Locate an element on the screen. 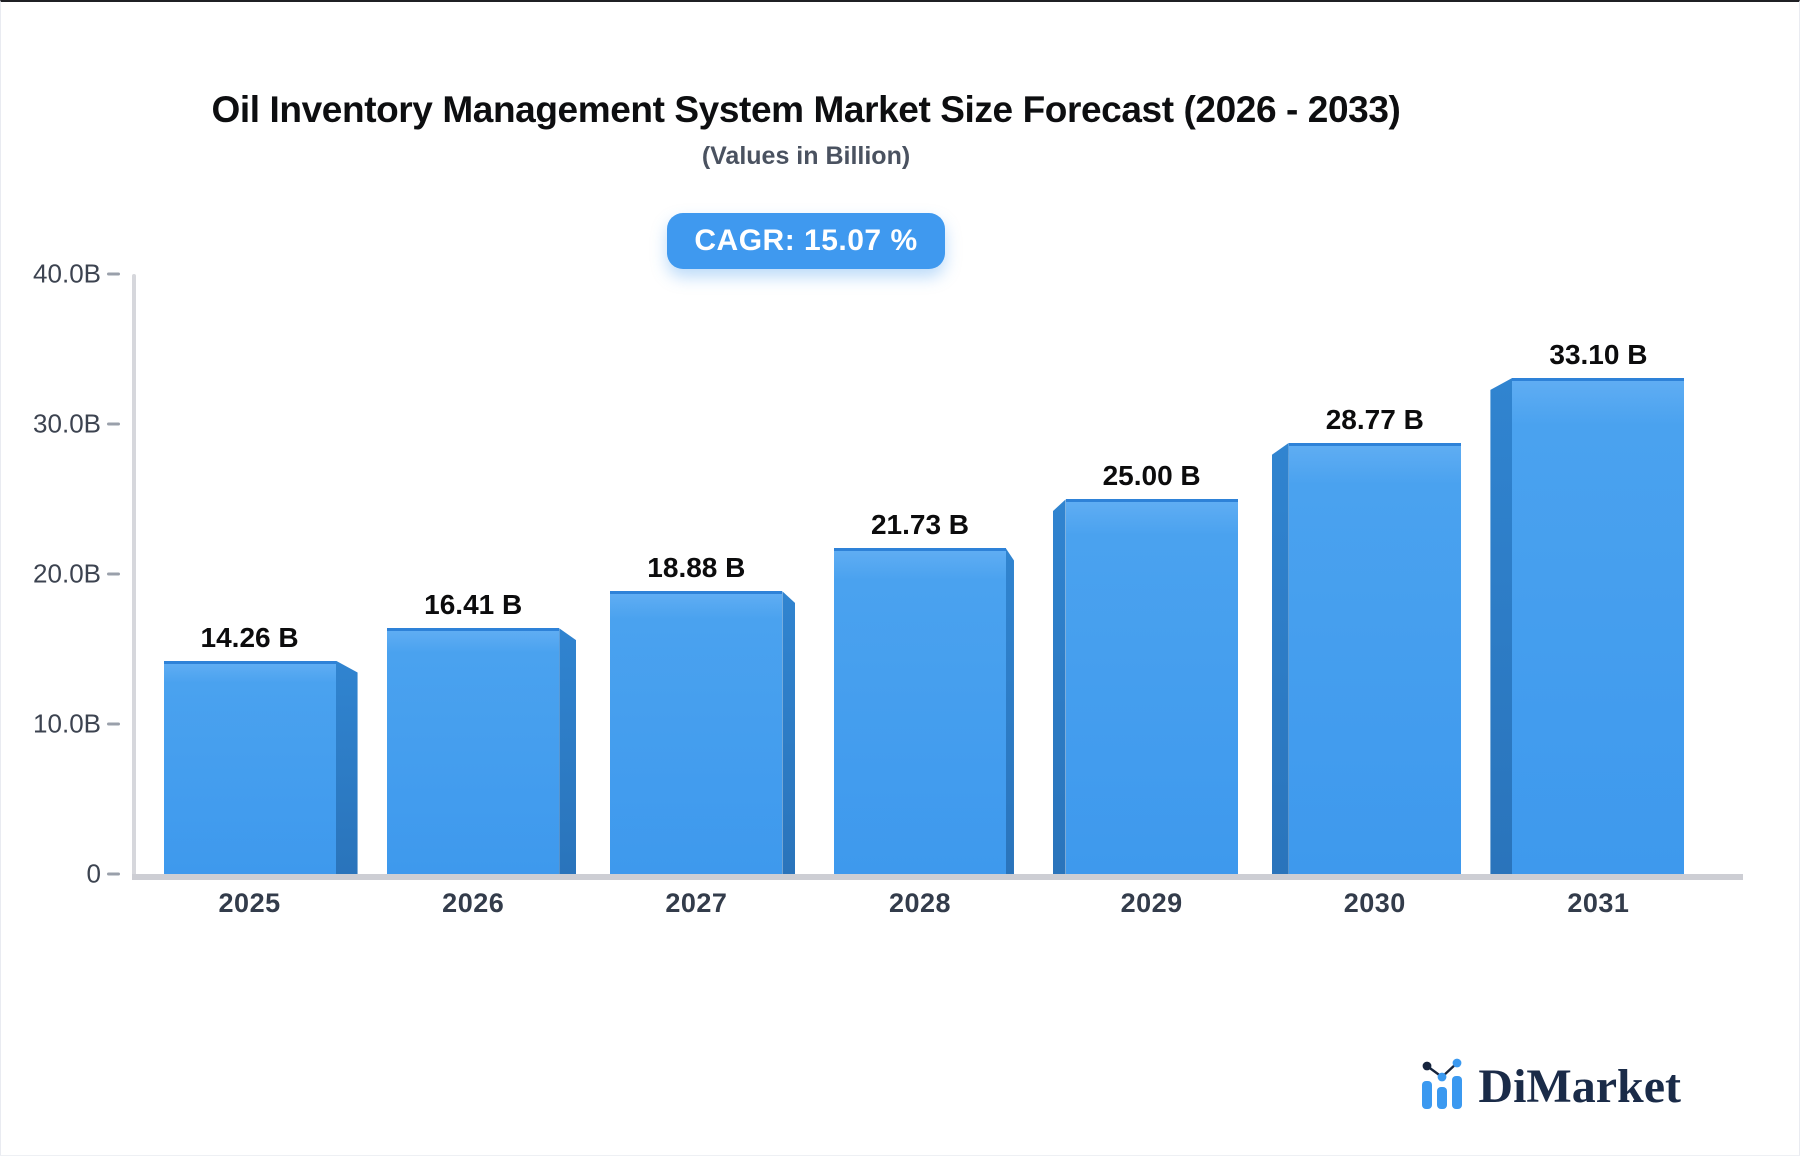  x-label-slot: 2027 is located at coordinates (702, 903).